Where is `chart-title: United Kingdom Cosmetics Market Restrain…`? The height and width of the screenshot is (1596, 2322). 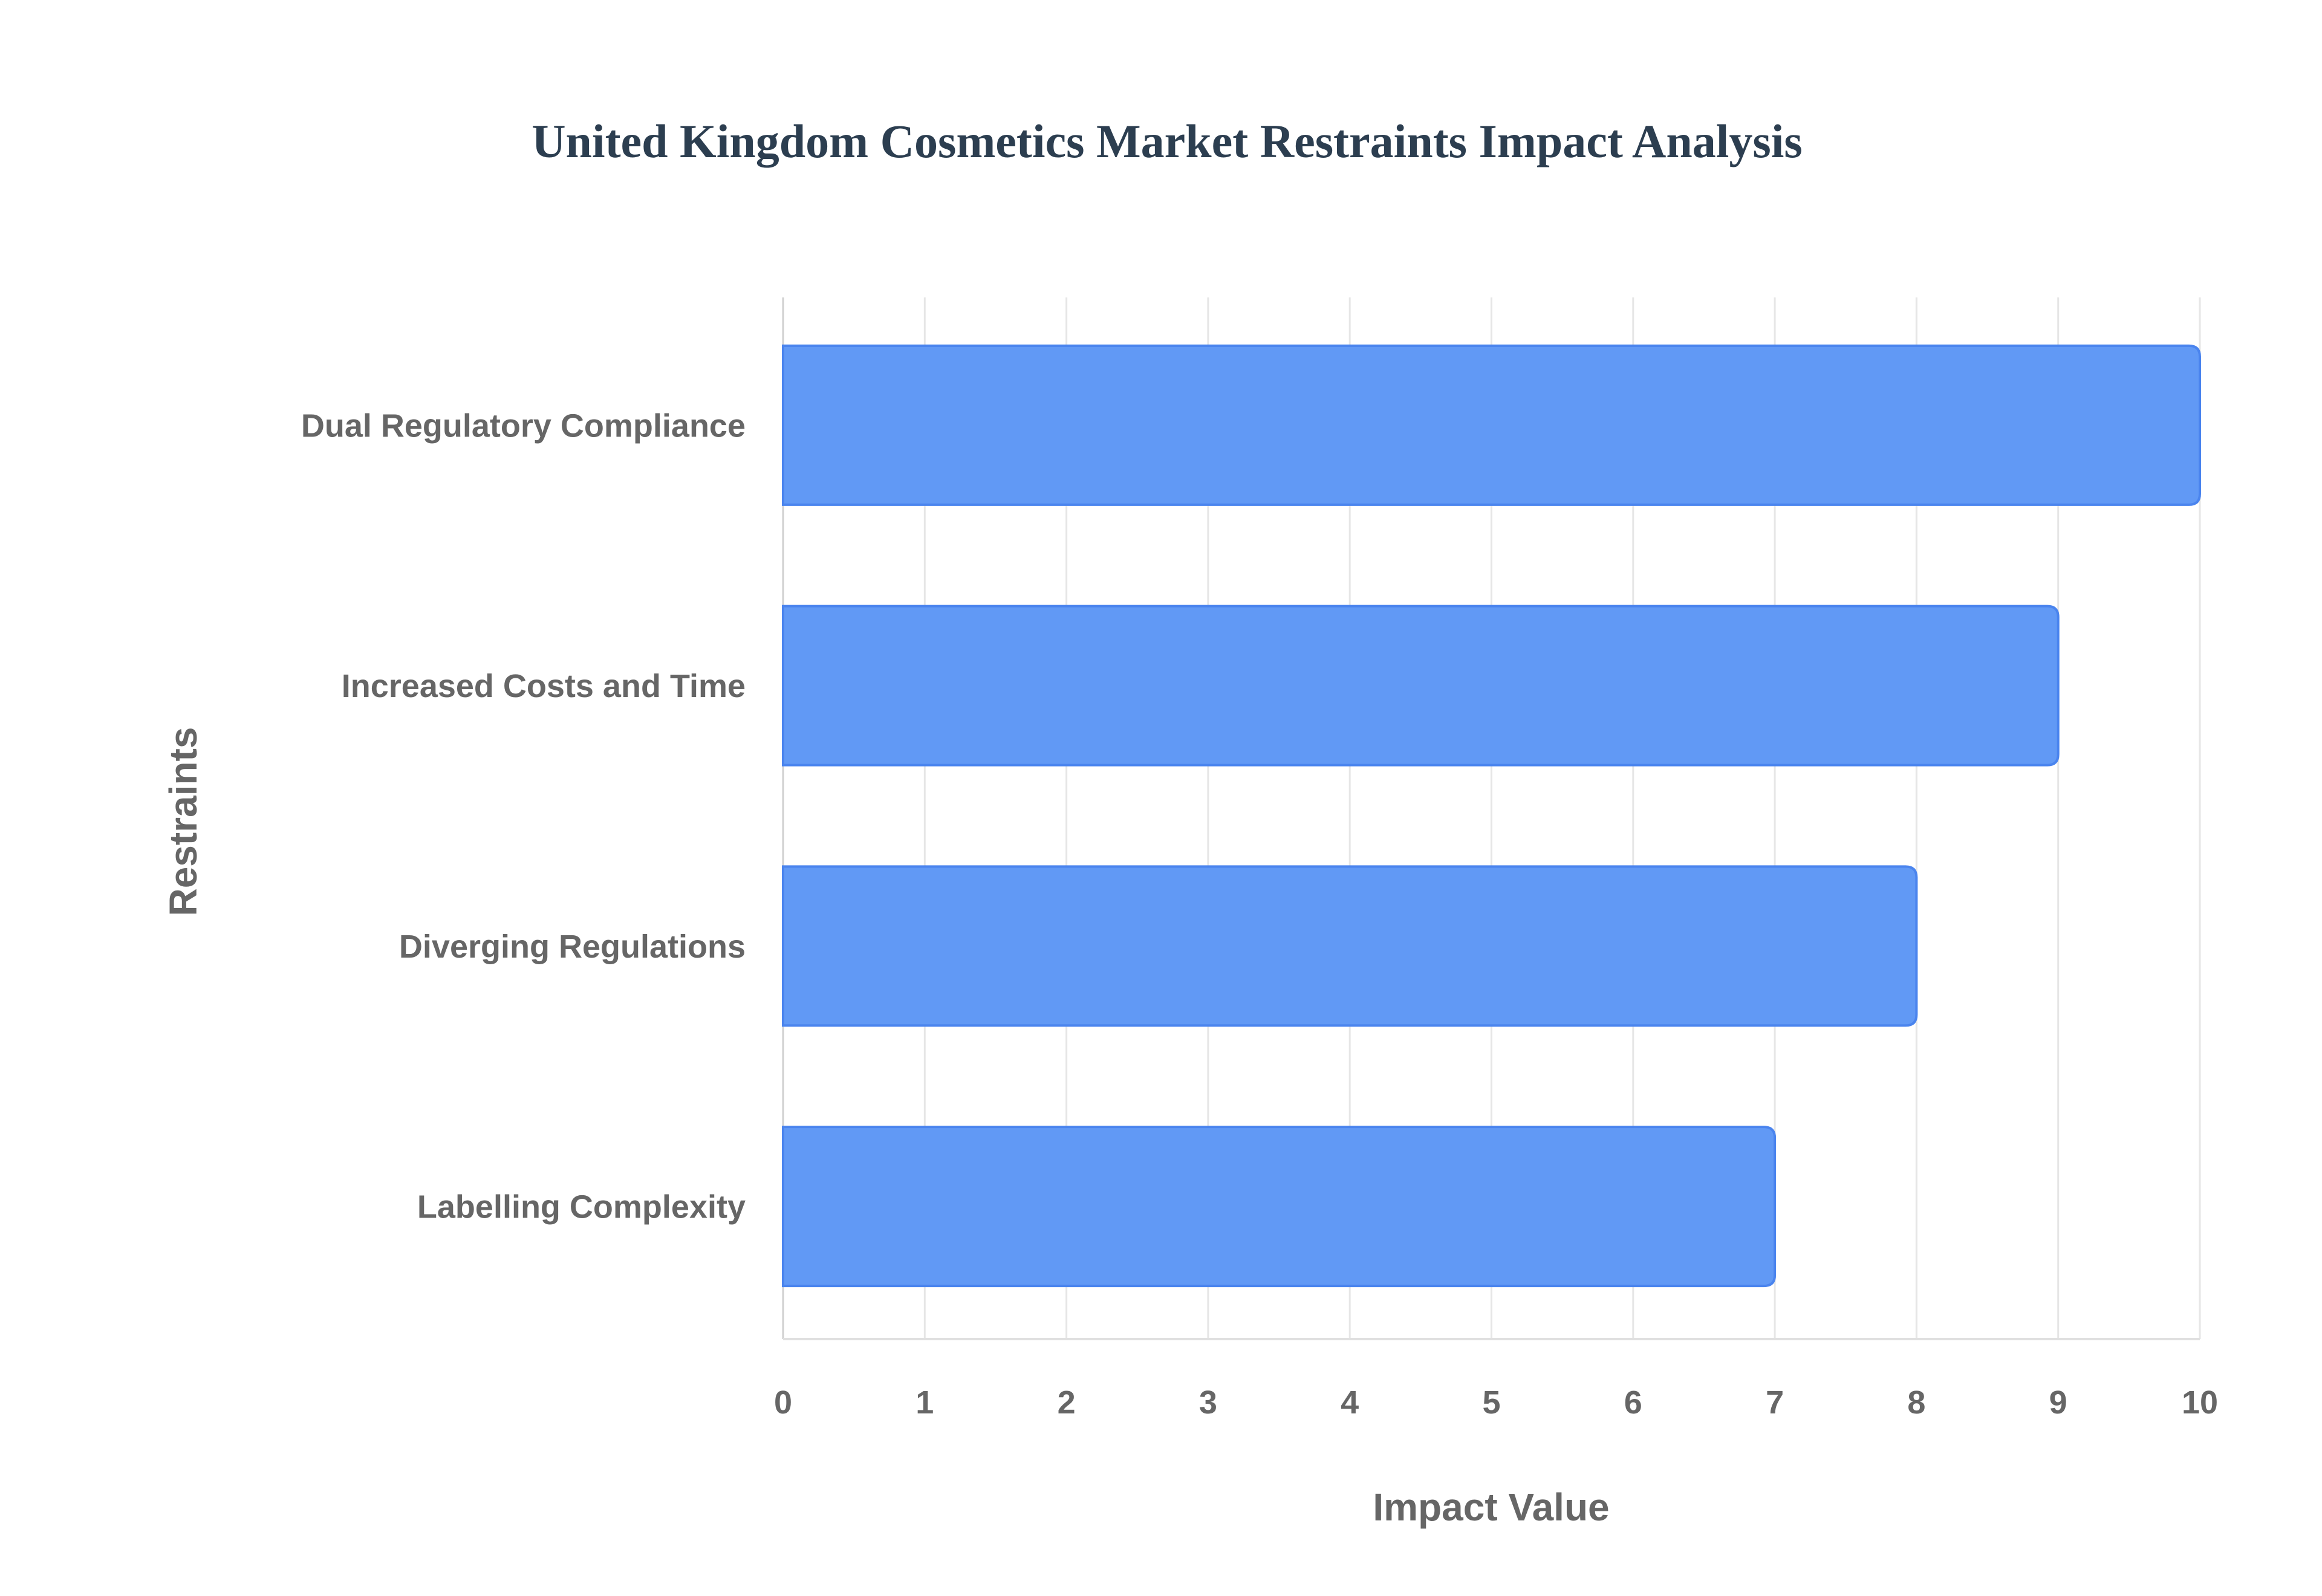 chart-title: United Kingdom Cosmetics Market Restrain… is located at coordinates (1167, 141).